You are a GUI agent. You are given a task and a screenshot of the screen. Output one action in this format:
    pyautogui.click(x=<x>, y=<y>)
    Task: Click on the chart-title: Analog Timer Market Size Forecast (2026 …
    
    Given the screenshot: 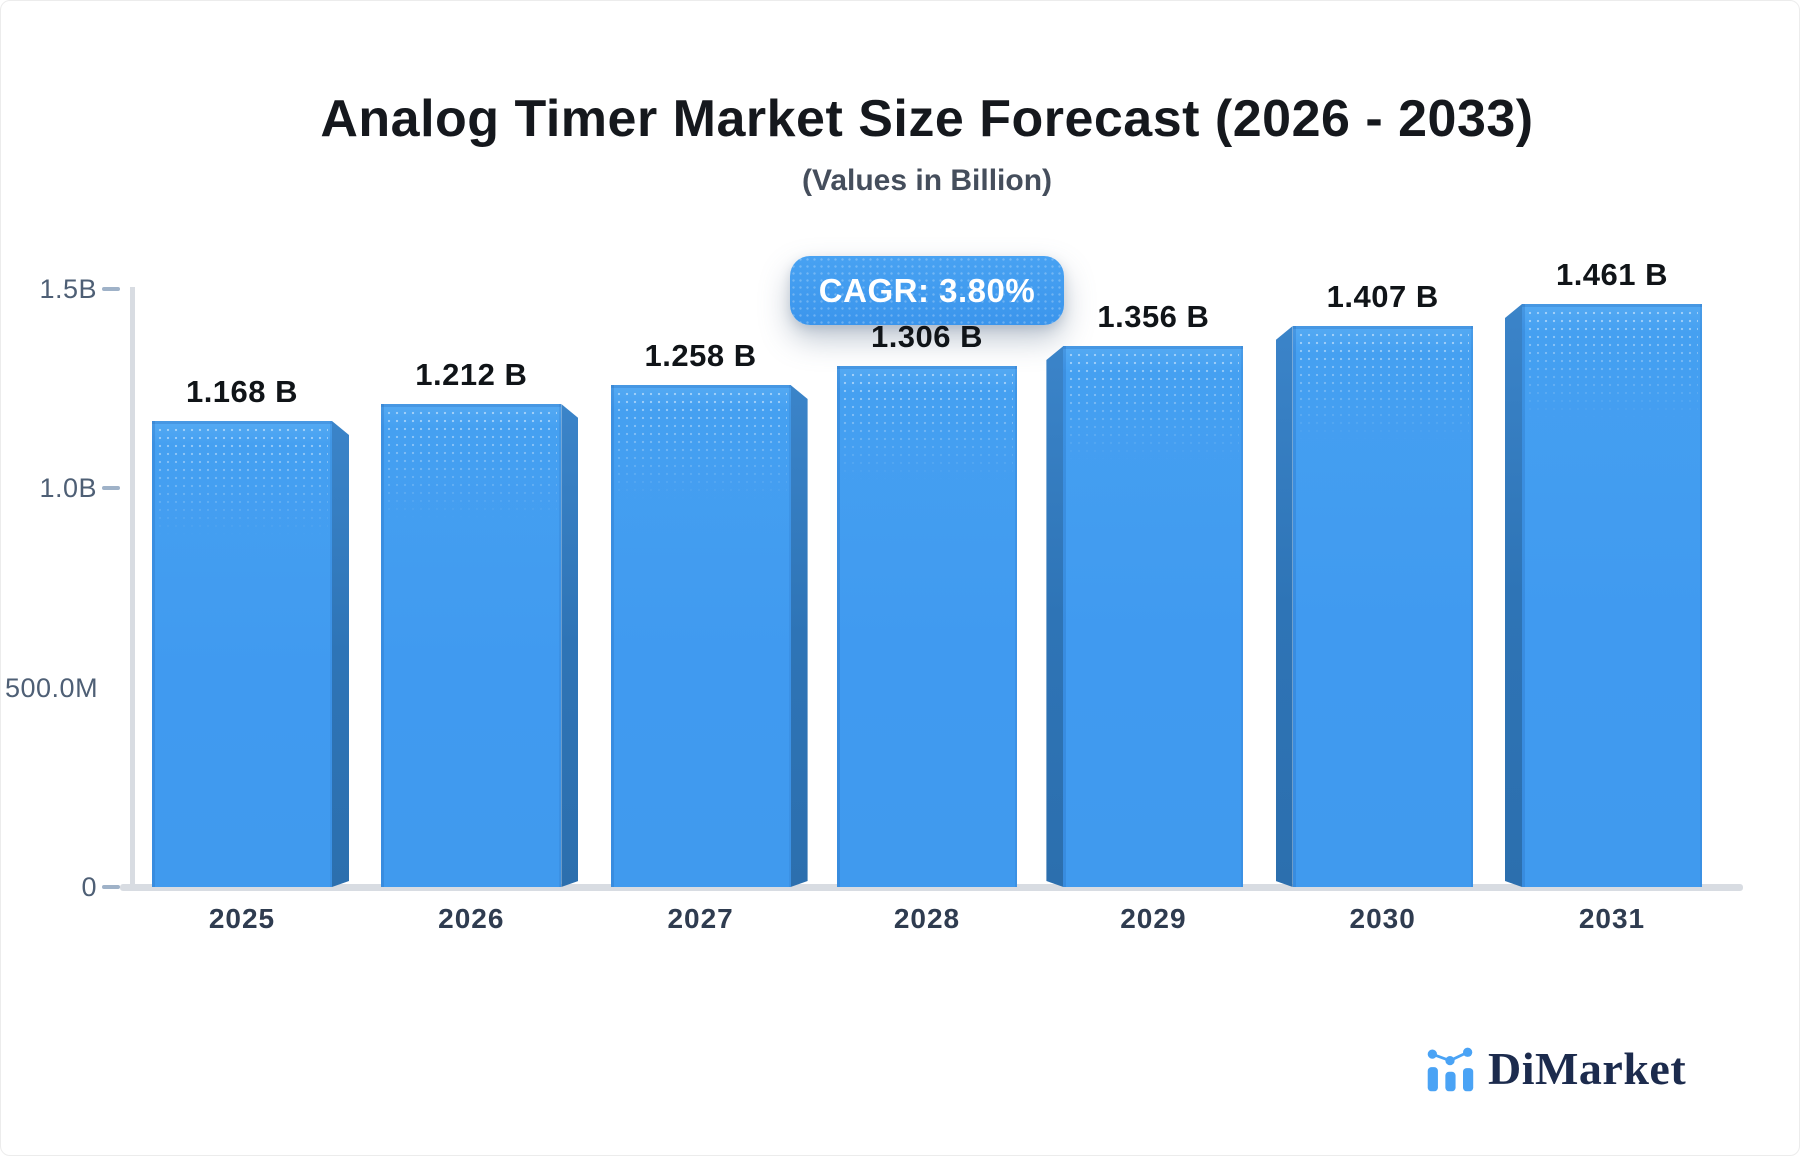 What is the action you would take?
    pyautogui.click(x=927, y=119)
    